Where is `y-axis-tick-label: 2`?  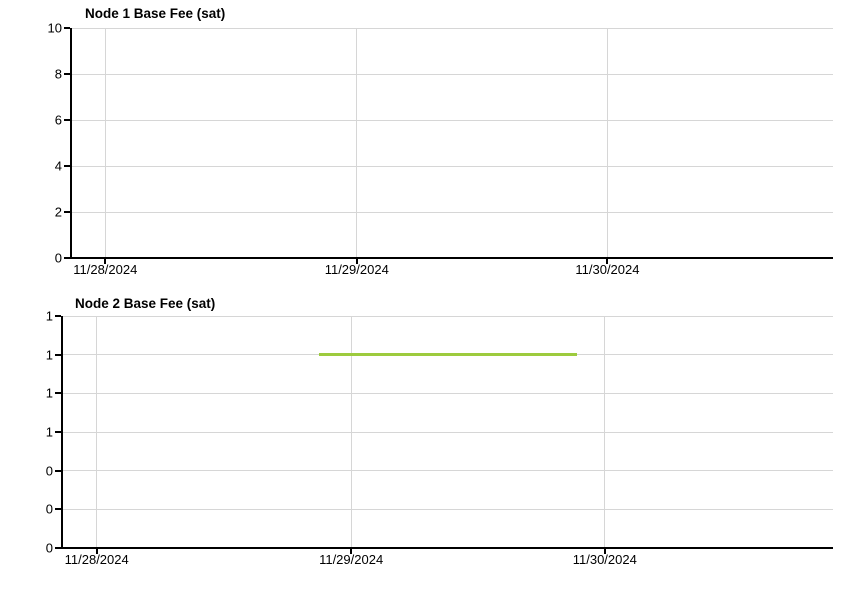
y-axis-tick-label: 2 is located at coordinates (58, 212).